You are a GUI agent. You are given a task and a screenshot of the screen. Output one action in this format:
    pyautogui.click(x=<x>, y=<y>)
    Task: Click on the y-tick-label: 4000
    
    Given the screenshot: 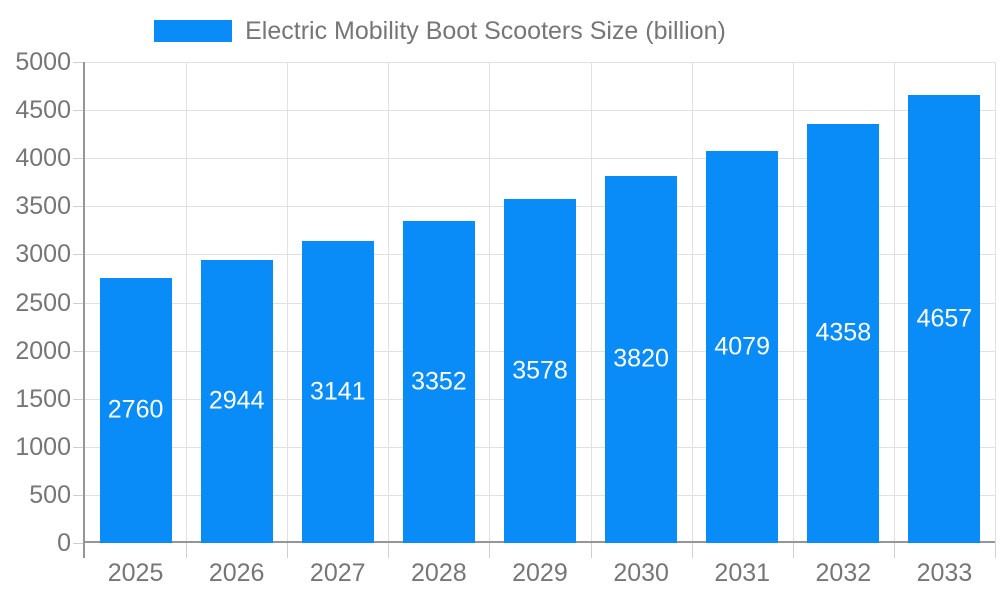 What is the action you would take?
    pyautogui.click(x=43, y=158)
    